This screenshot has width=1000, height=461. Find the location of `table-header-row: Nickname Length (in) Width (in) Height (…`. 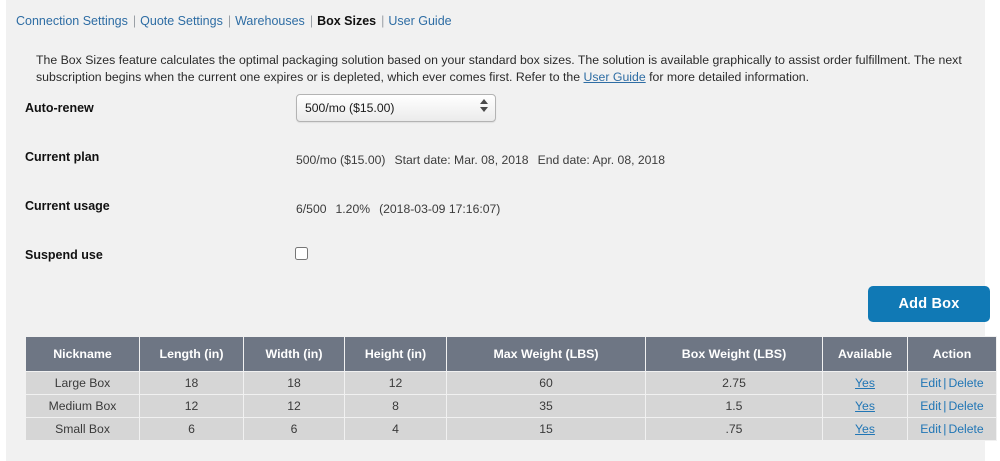

table-header-row: Nickname Length (in) Width (in) Height (… is located at coordinates (511, 354).